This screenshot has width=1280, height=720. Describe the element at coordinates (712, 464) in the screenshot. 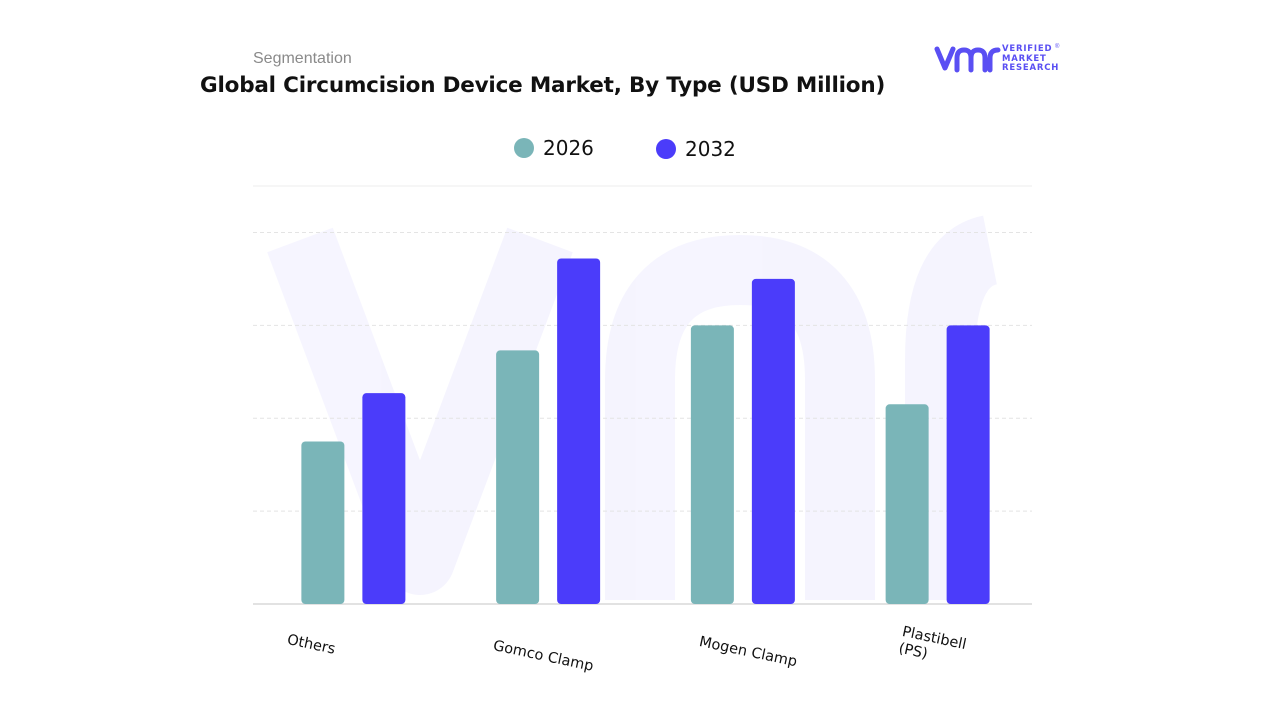

I see `bar-2026-mogen-clamp` at that location.